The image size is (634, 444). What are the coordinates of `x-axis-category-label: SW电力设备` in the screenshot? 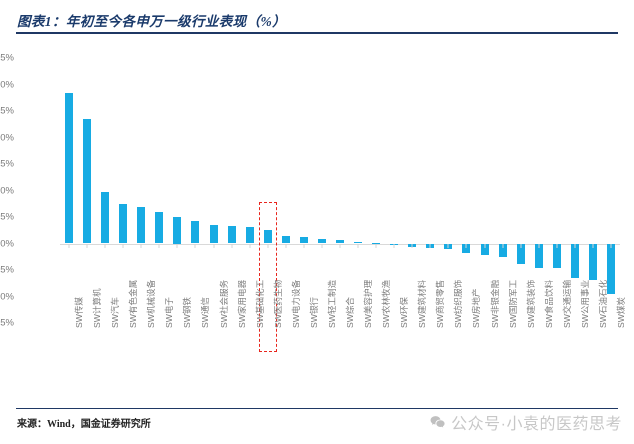 It's located at (295, 303).